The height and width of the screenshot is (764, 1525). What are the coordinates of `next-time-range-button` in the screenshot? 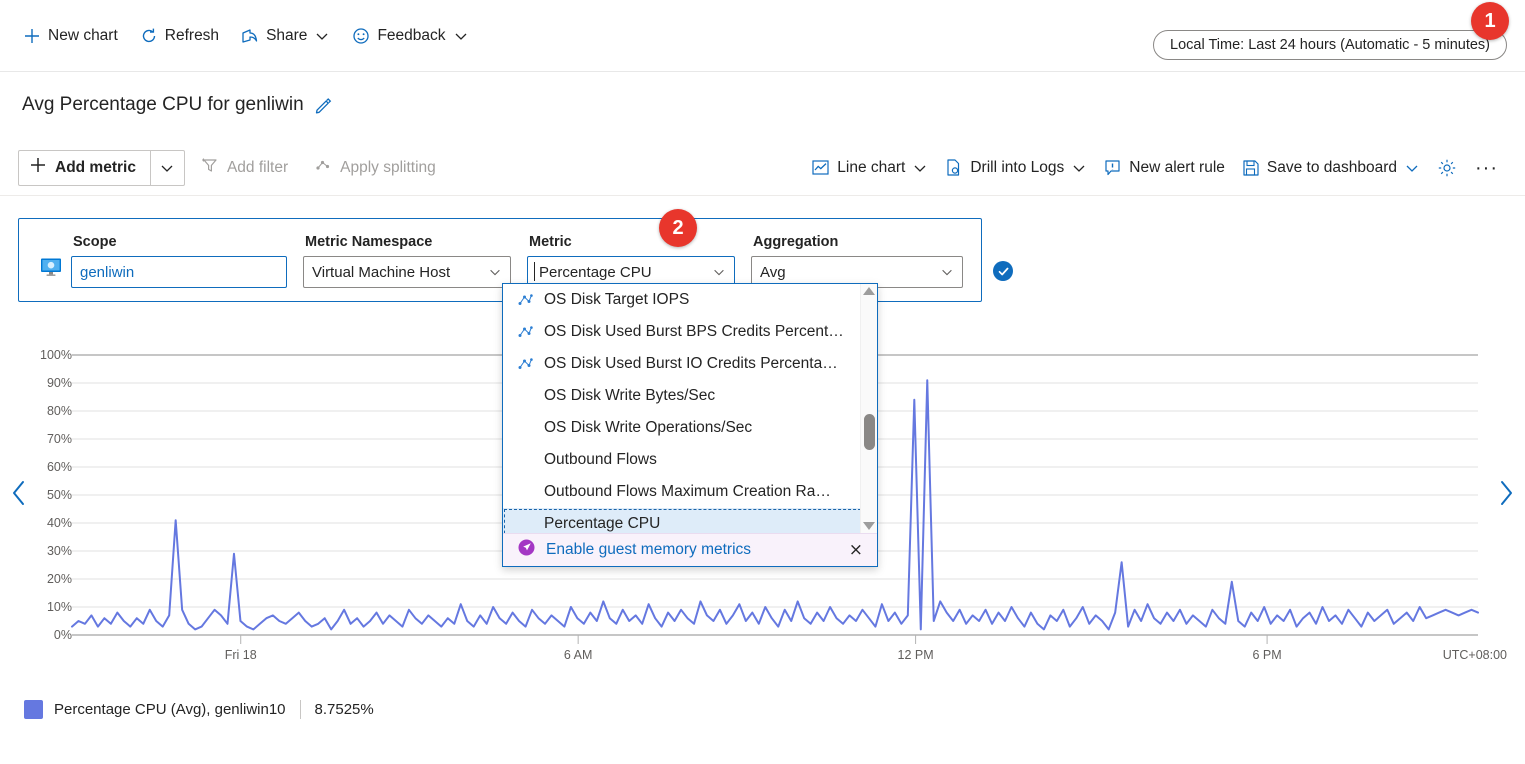 It's located at (1506, 493).